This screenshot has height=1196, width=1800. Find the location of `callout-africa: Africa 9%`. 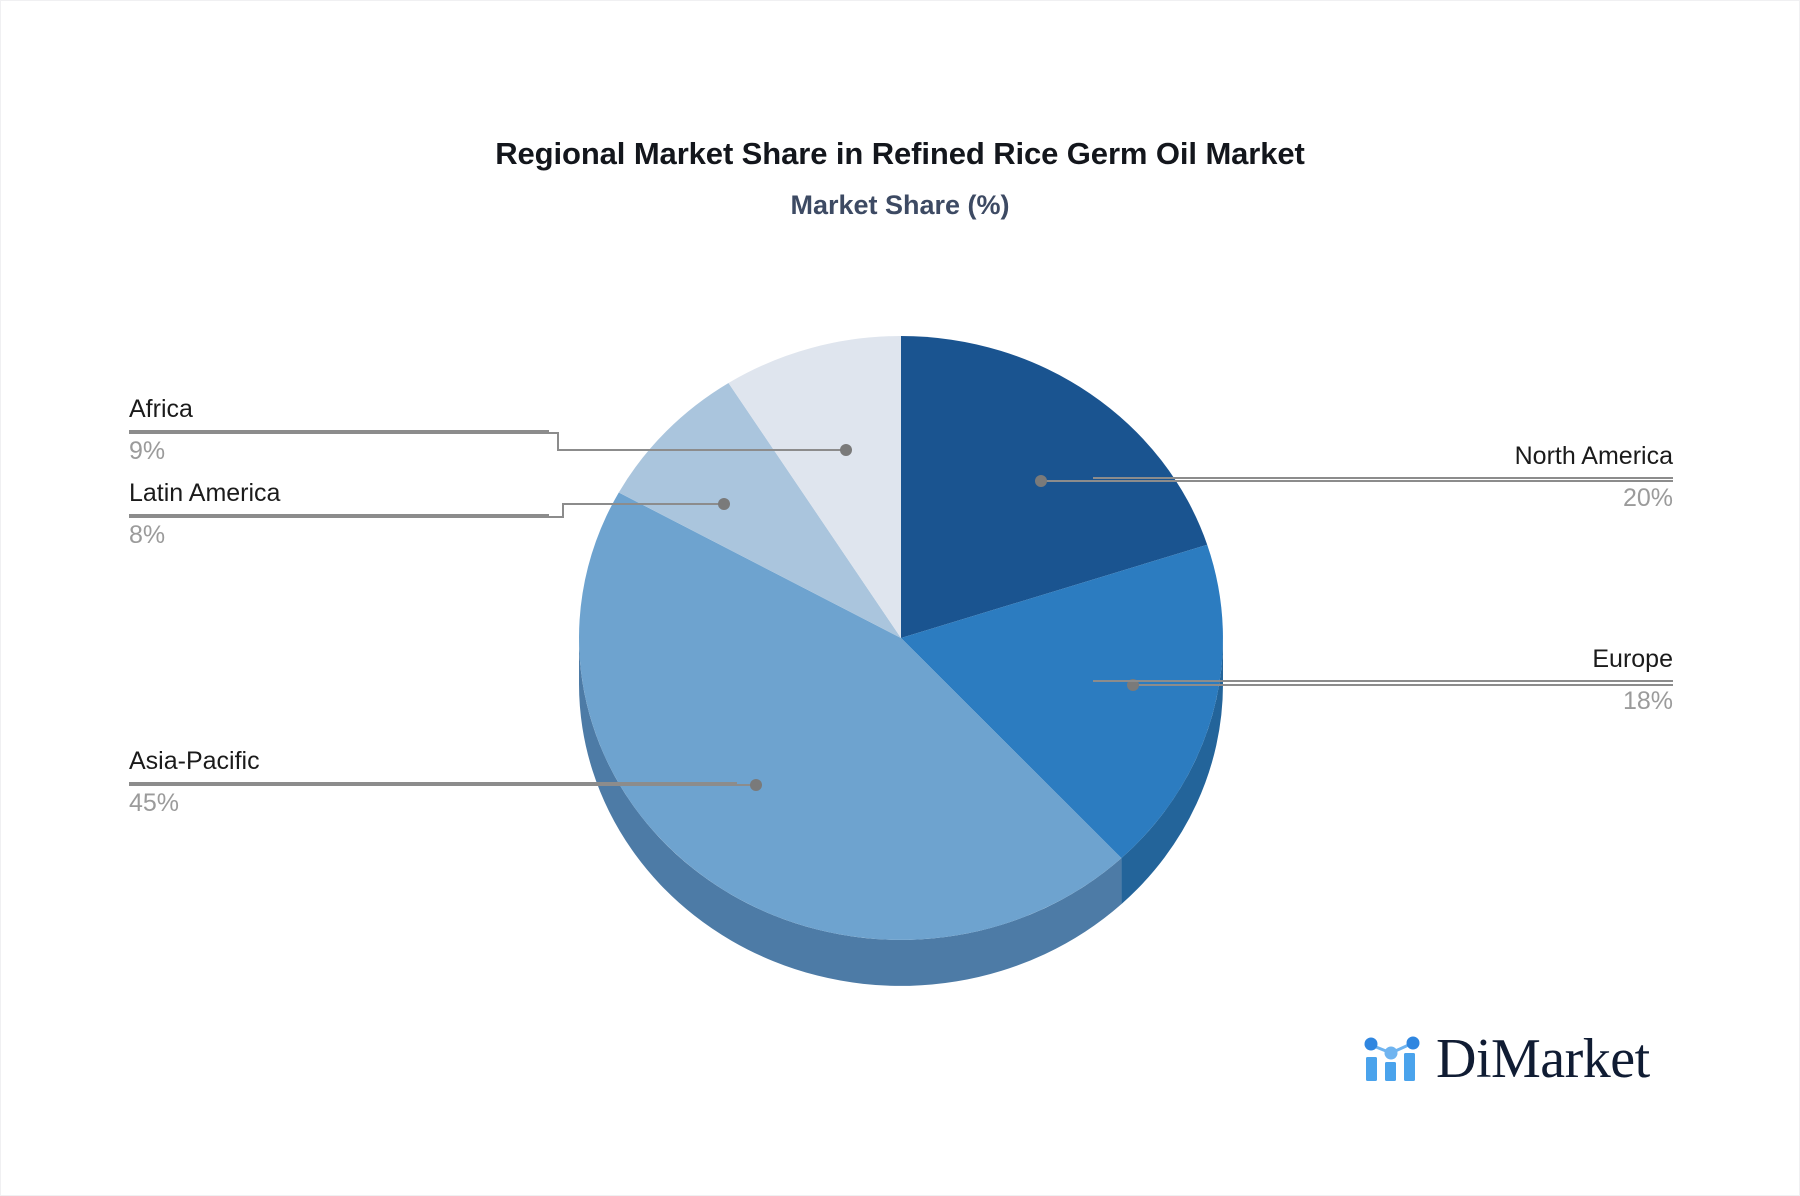

callout-africa: Africa 9% is located at coordinates (339, 431).